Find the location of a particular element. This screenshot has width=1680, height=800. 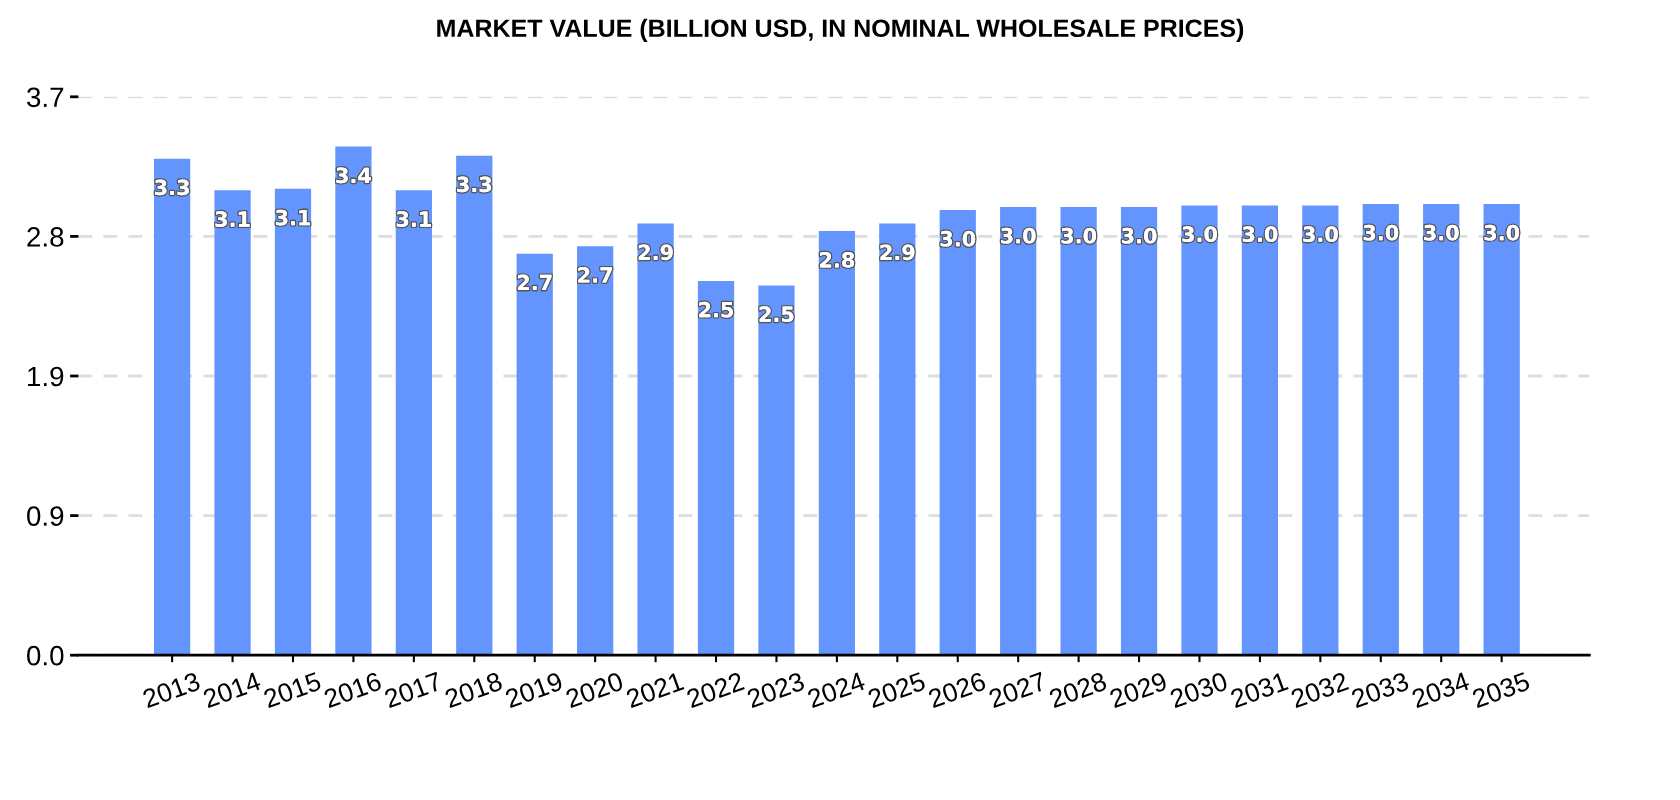

x-tick-label: 2021 is located at coordinates (655, 690).